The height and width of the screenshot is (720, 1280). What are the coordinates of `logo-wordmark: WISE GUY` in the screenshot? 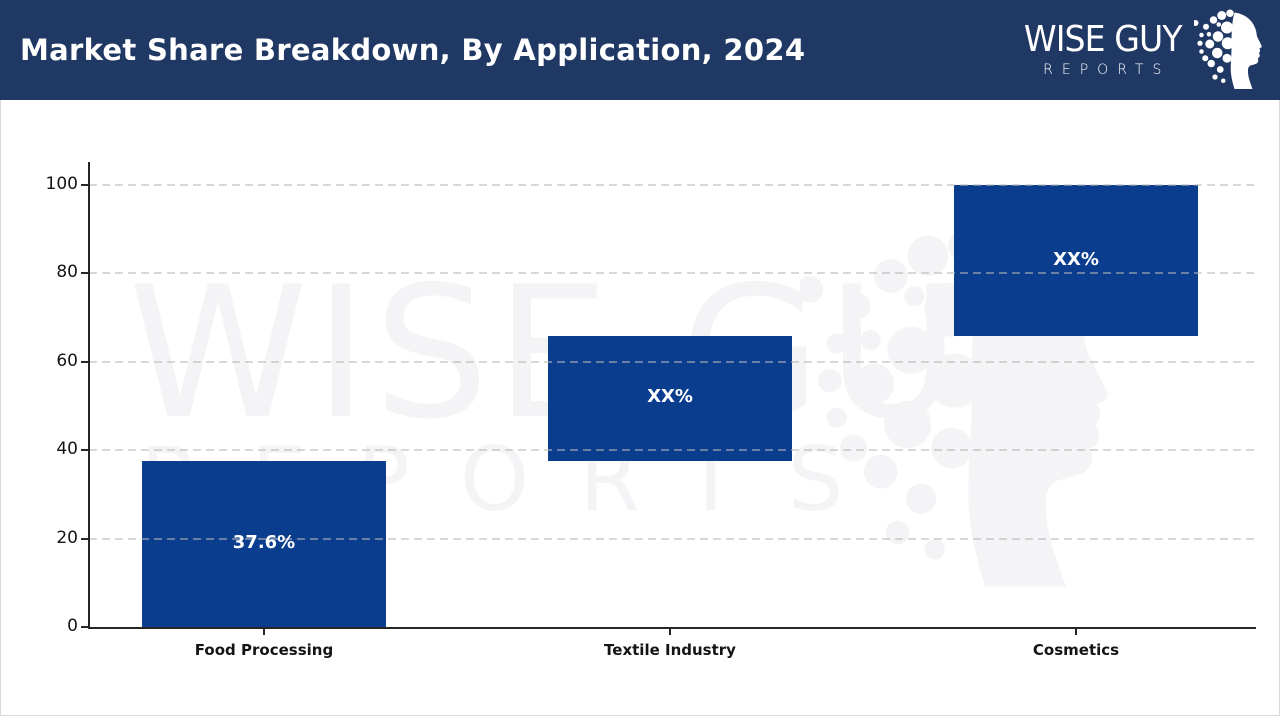 It's located at (1102, 39).